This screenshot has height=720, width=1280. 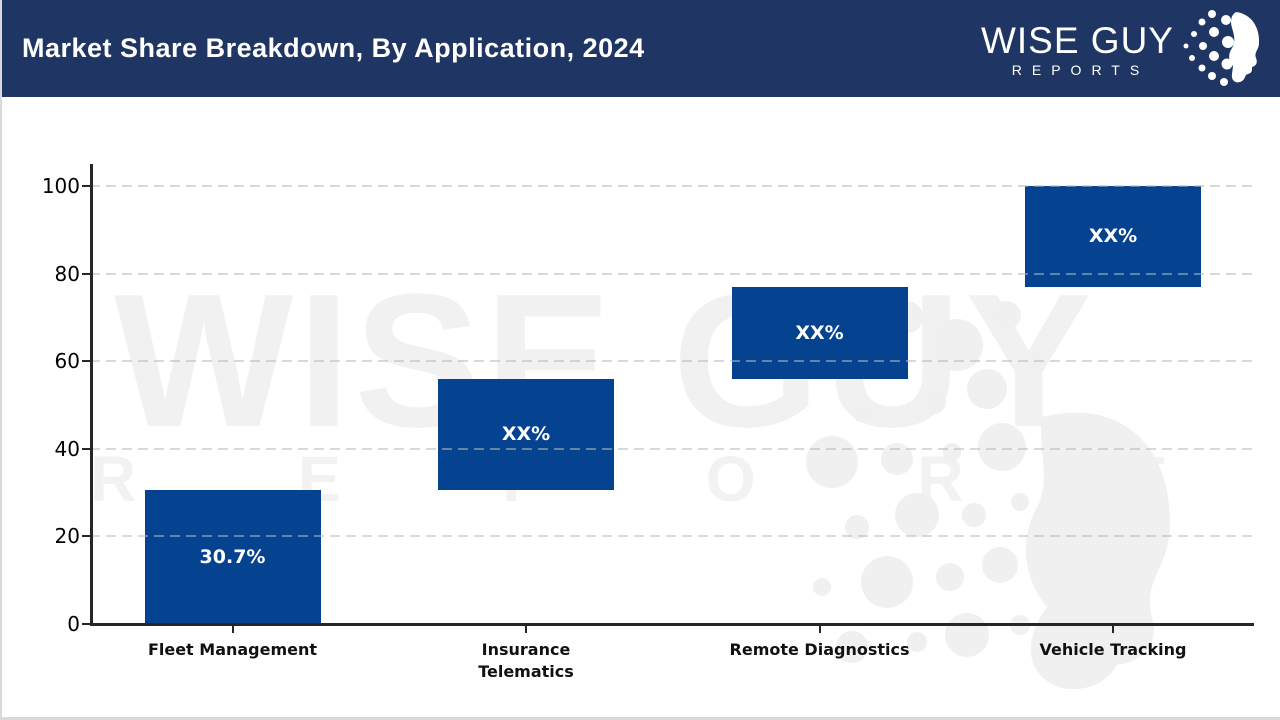 I want to click on y-tick-label: 80, so click(x=67, y=273).